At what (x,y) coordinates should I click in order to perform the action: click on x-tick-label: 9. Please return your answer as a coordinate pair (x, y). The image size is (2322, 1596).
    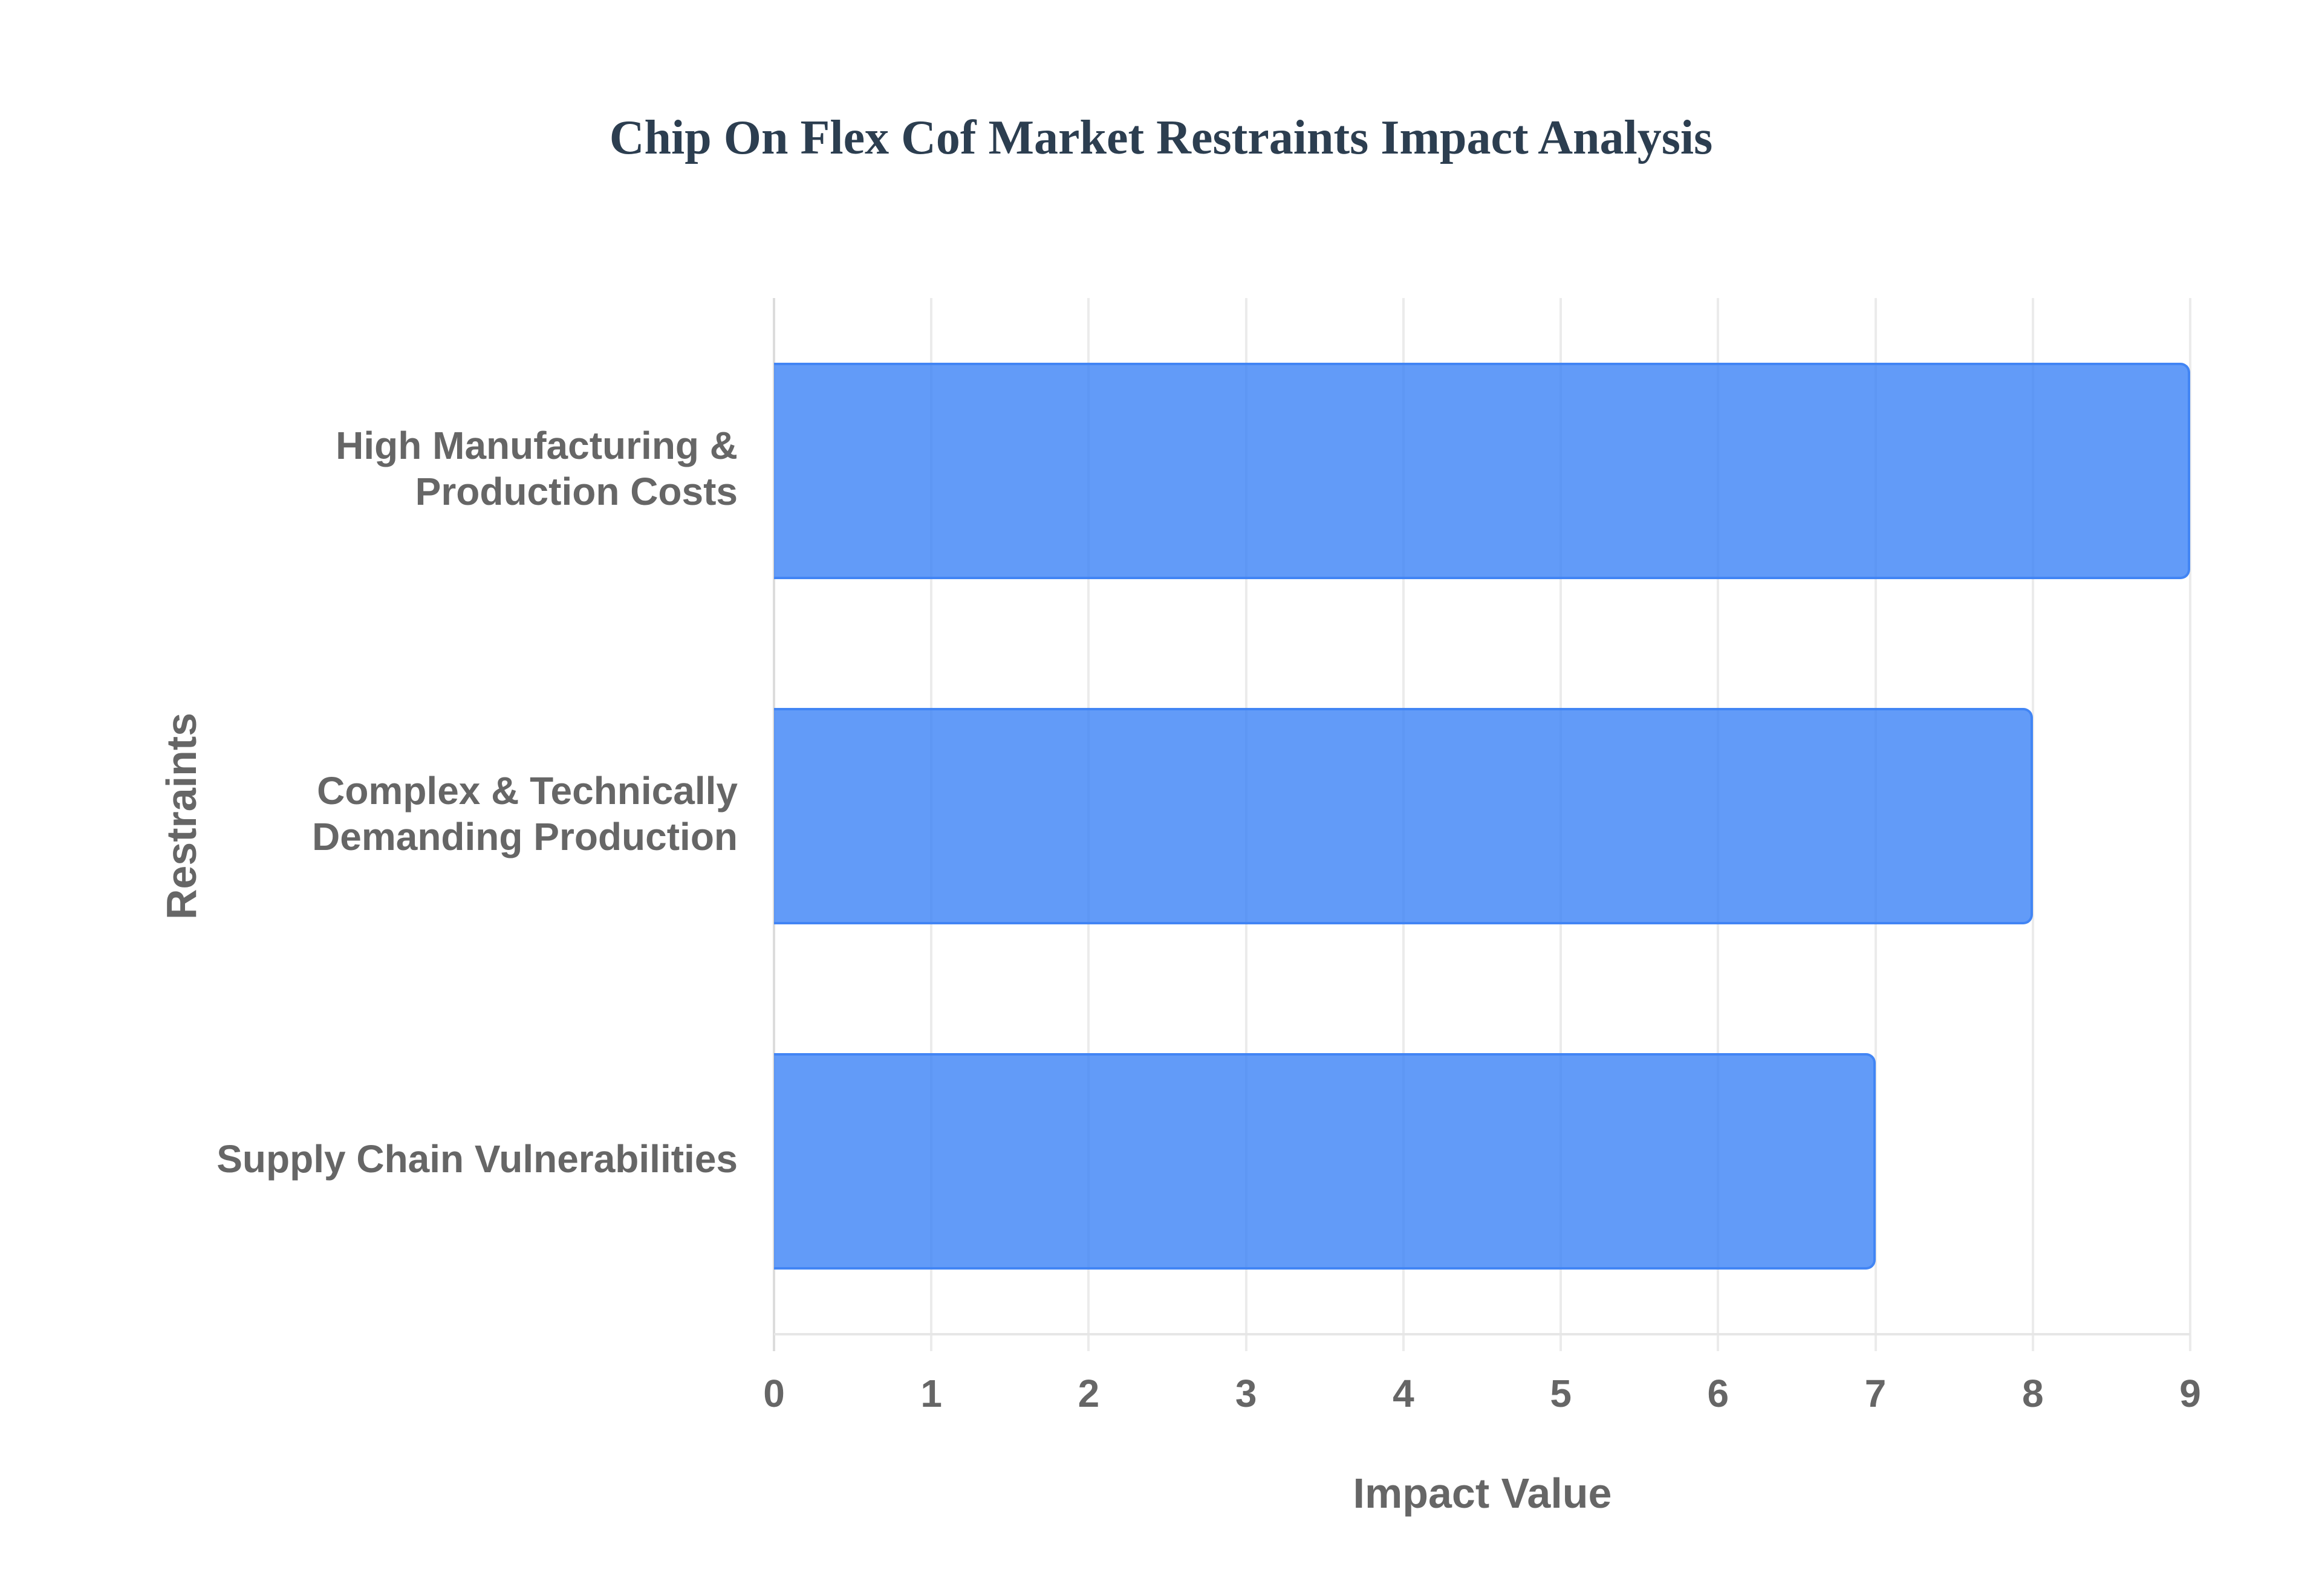
    Looking at the image, I should click on (2190, 1393).